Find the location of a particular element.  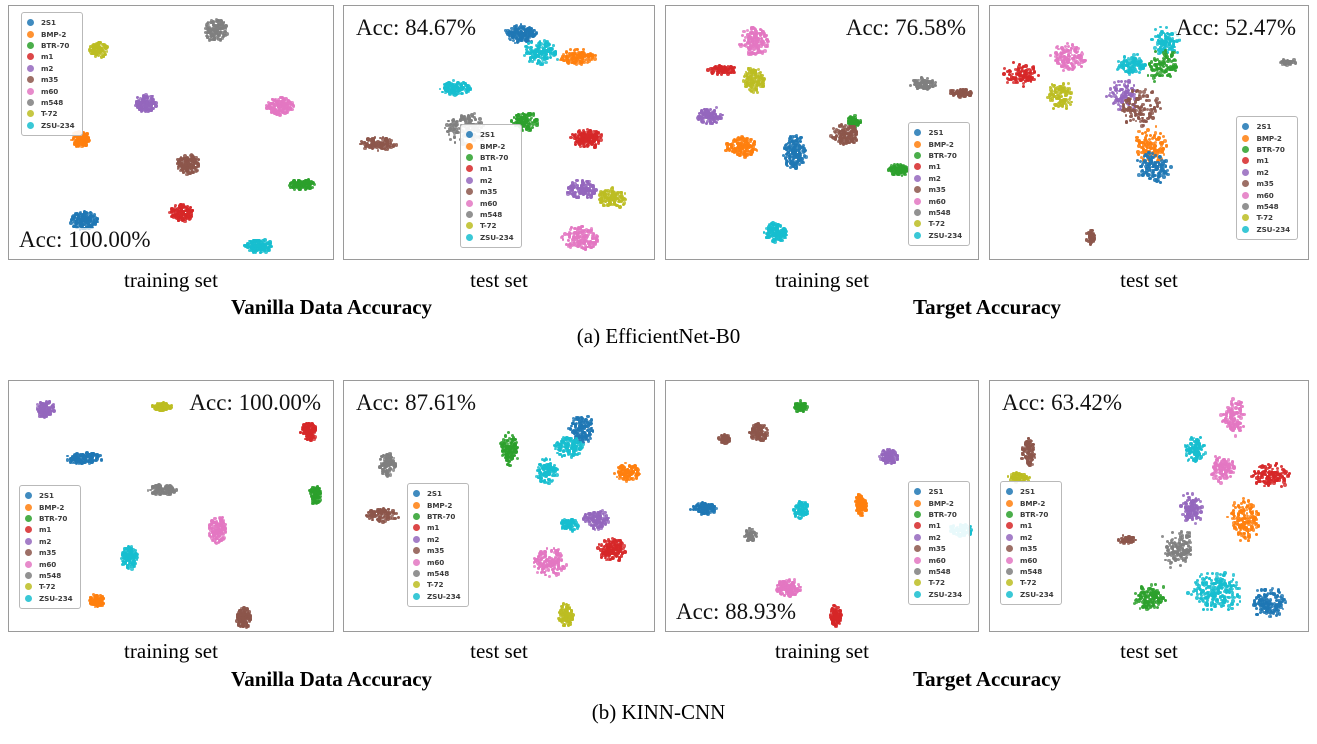

legend-item-label: ZSU-234 is located at coordinates (945, 235).